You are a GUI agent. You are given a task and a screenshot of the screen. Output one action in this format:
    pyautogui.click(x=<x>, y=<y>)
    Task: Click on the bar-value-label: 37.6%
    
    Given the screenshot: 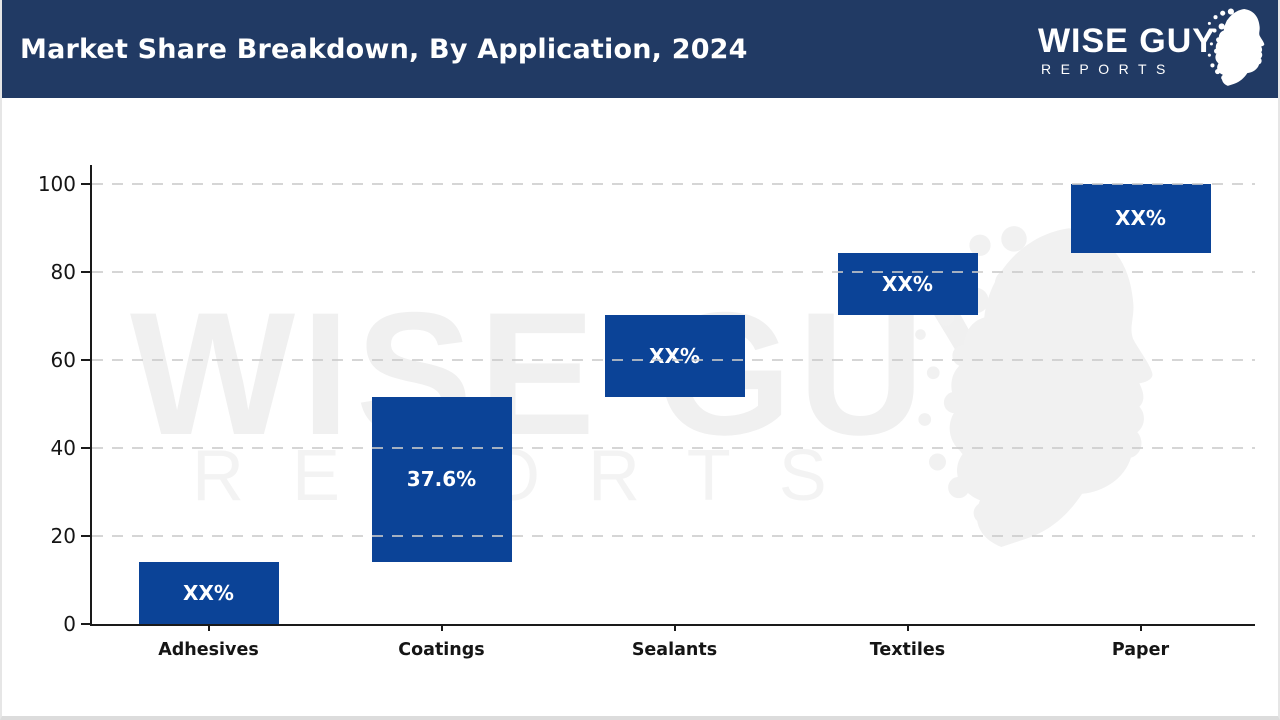 What is the action you would take?
    pyautogui.click(x=441, y=479)
    